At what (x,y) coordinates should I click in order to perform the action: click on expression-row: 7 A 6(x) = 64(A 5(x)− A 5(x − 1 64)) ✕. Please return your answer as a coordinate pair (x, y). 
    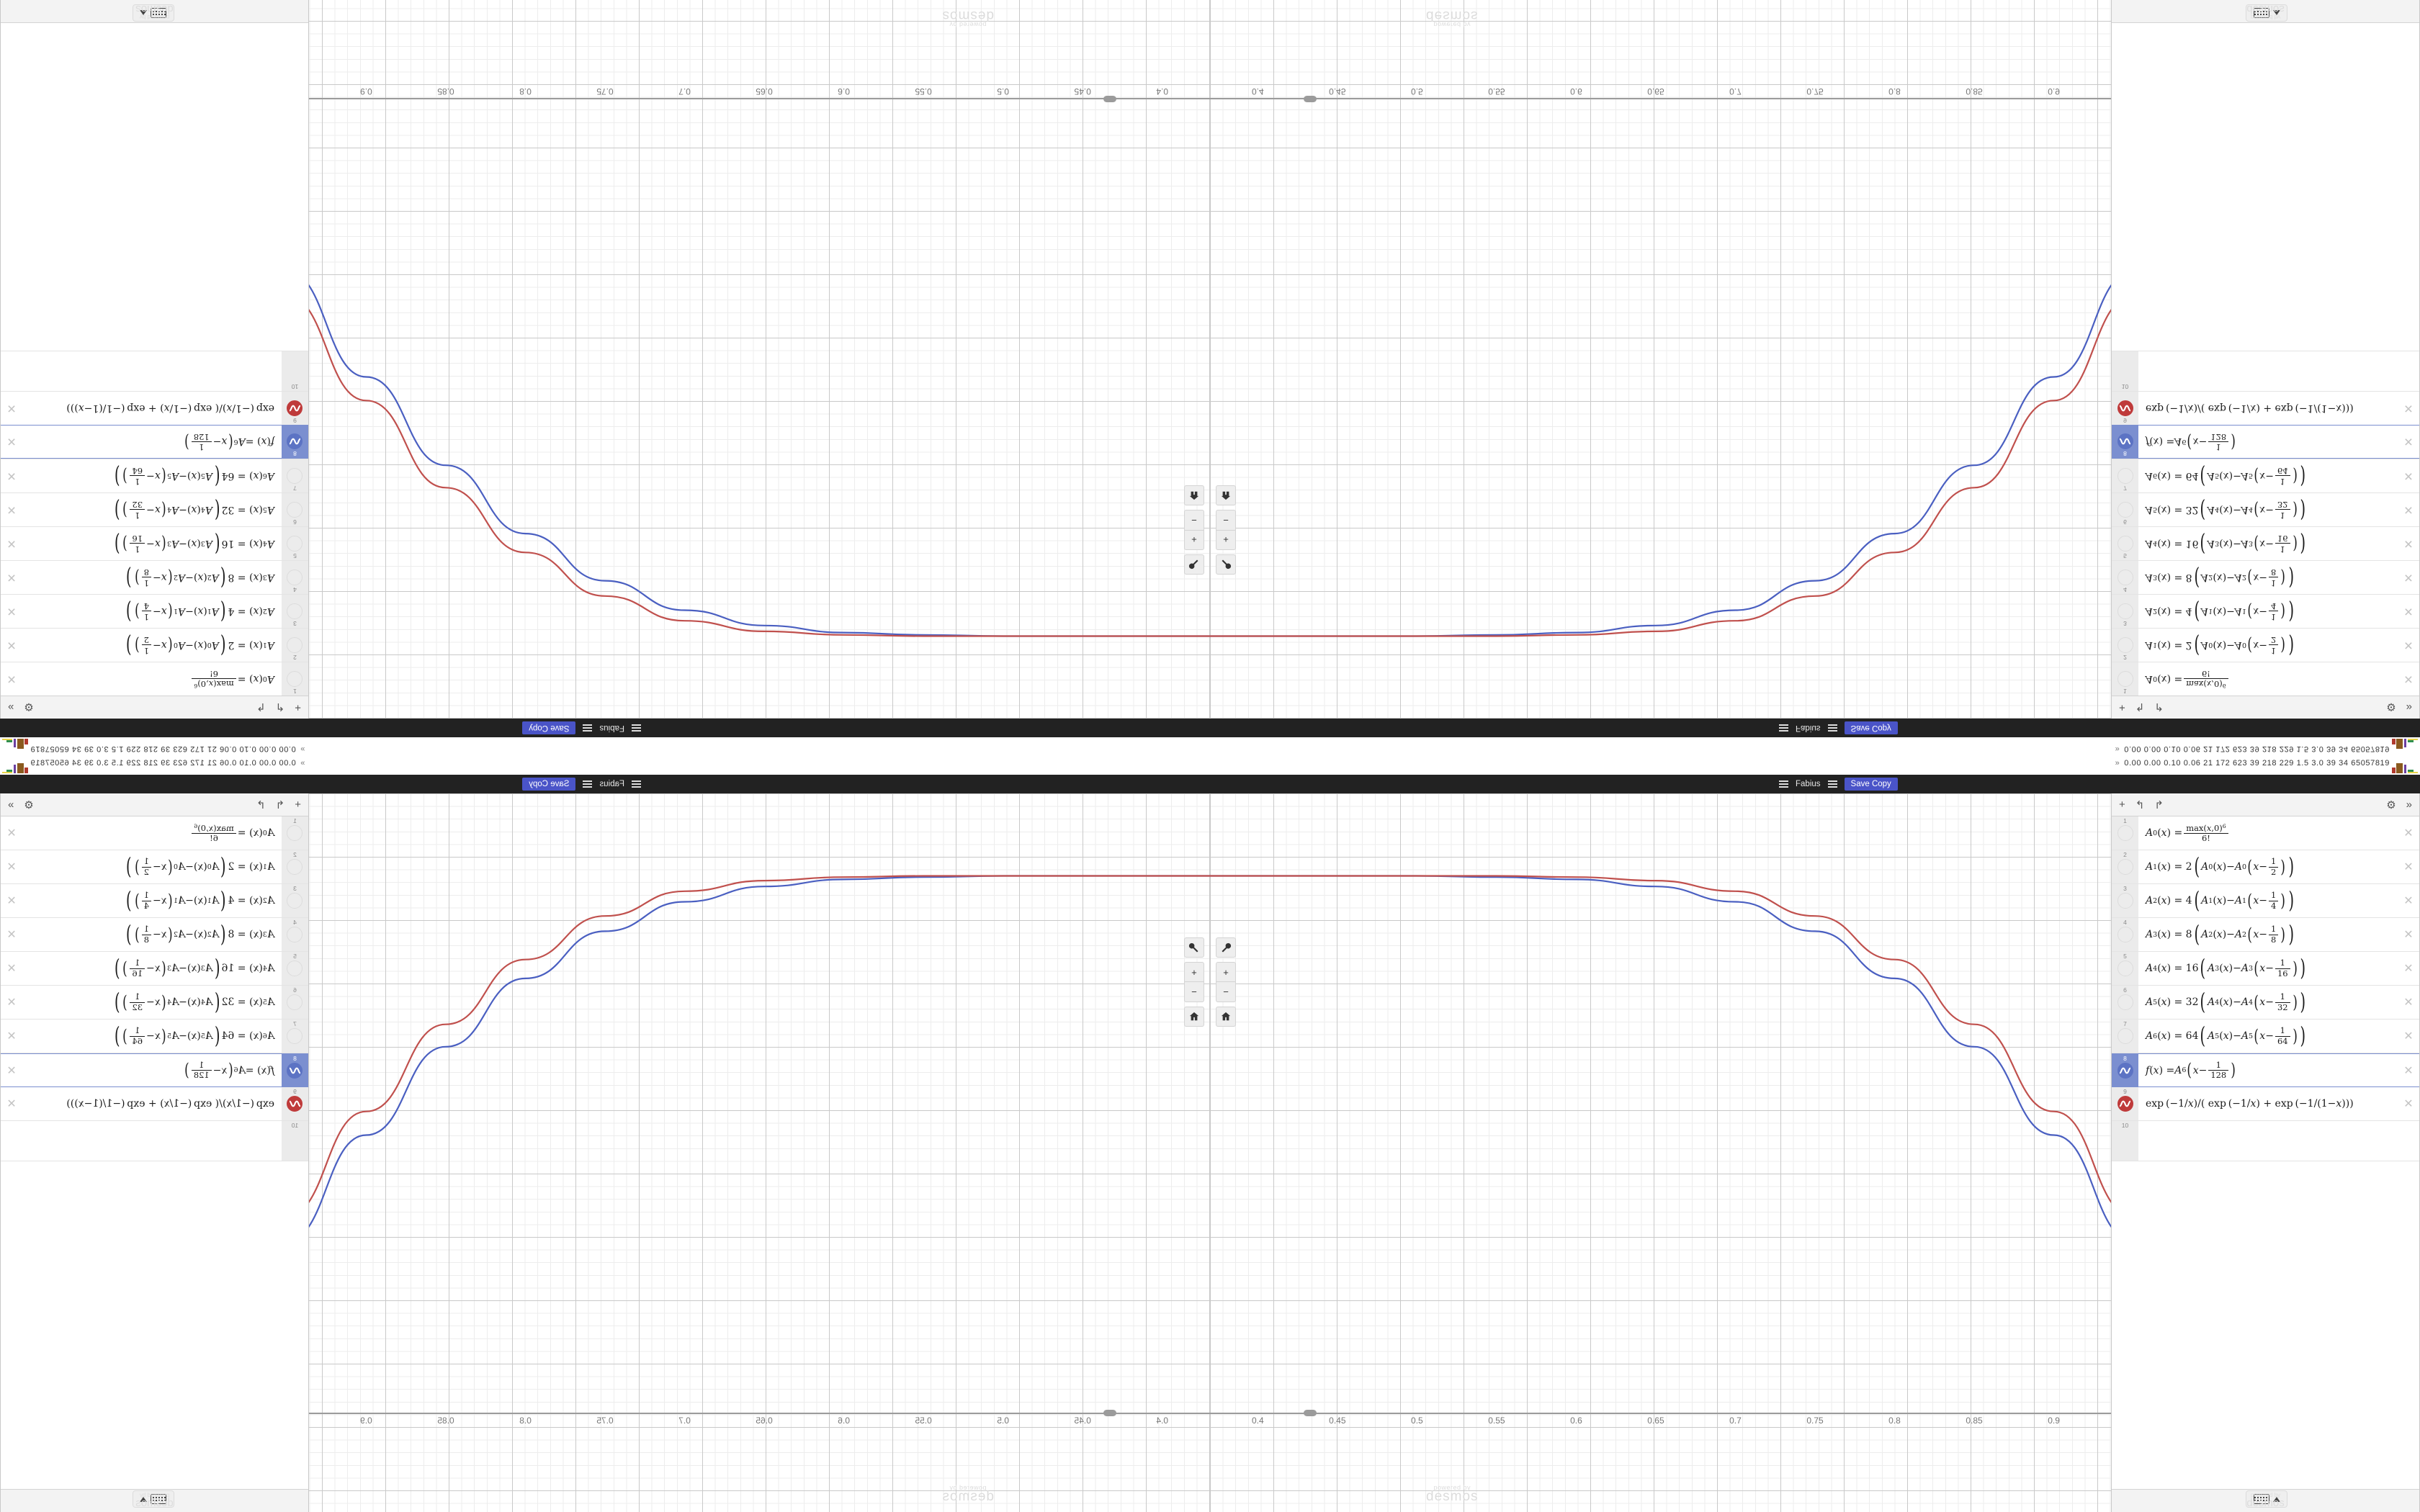
    Looking at the image, I should click on (2265, 1036).